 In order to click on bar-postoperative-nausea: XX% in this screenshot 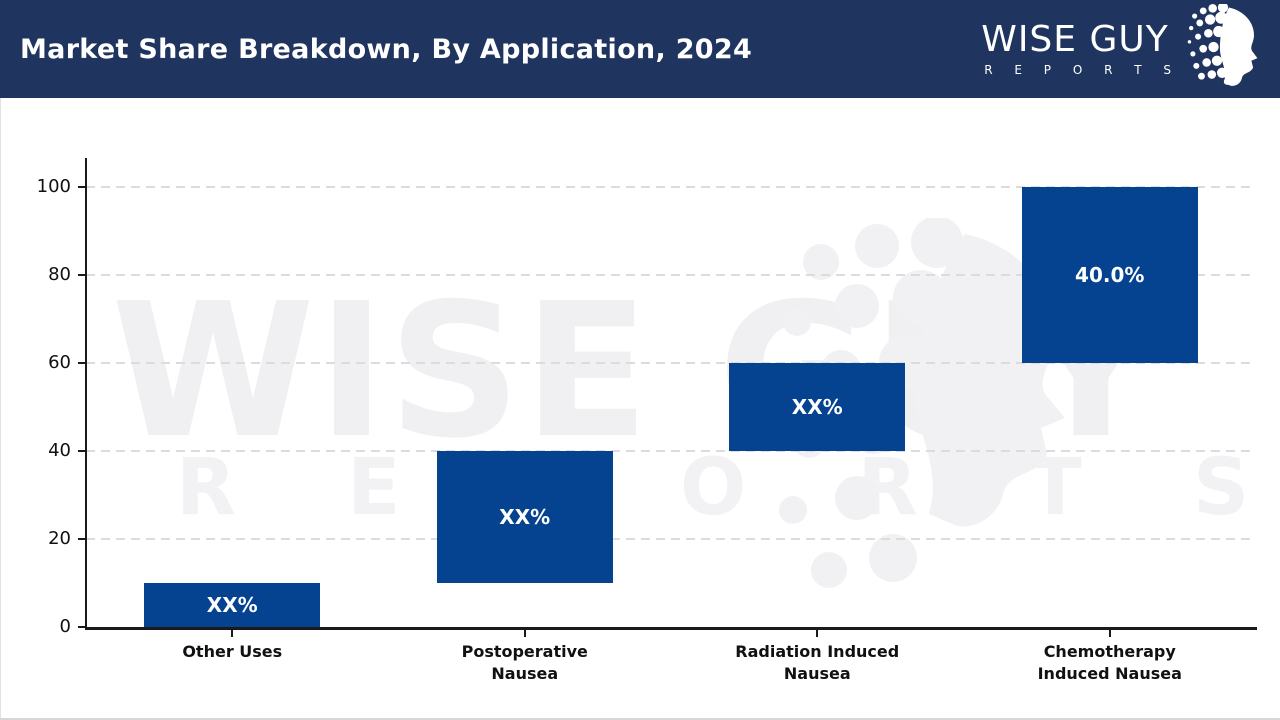, I will do `click(524, 517)`.